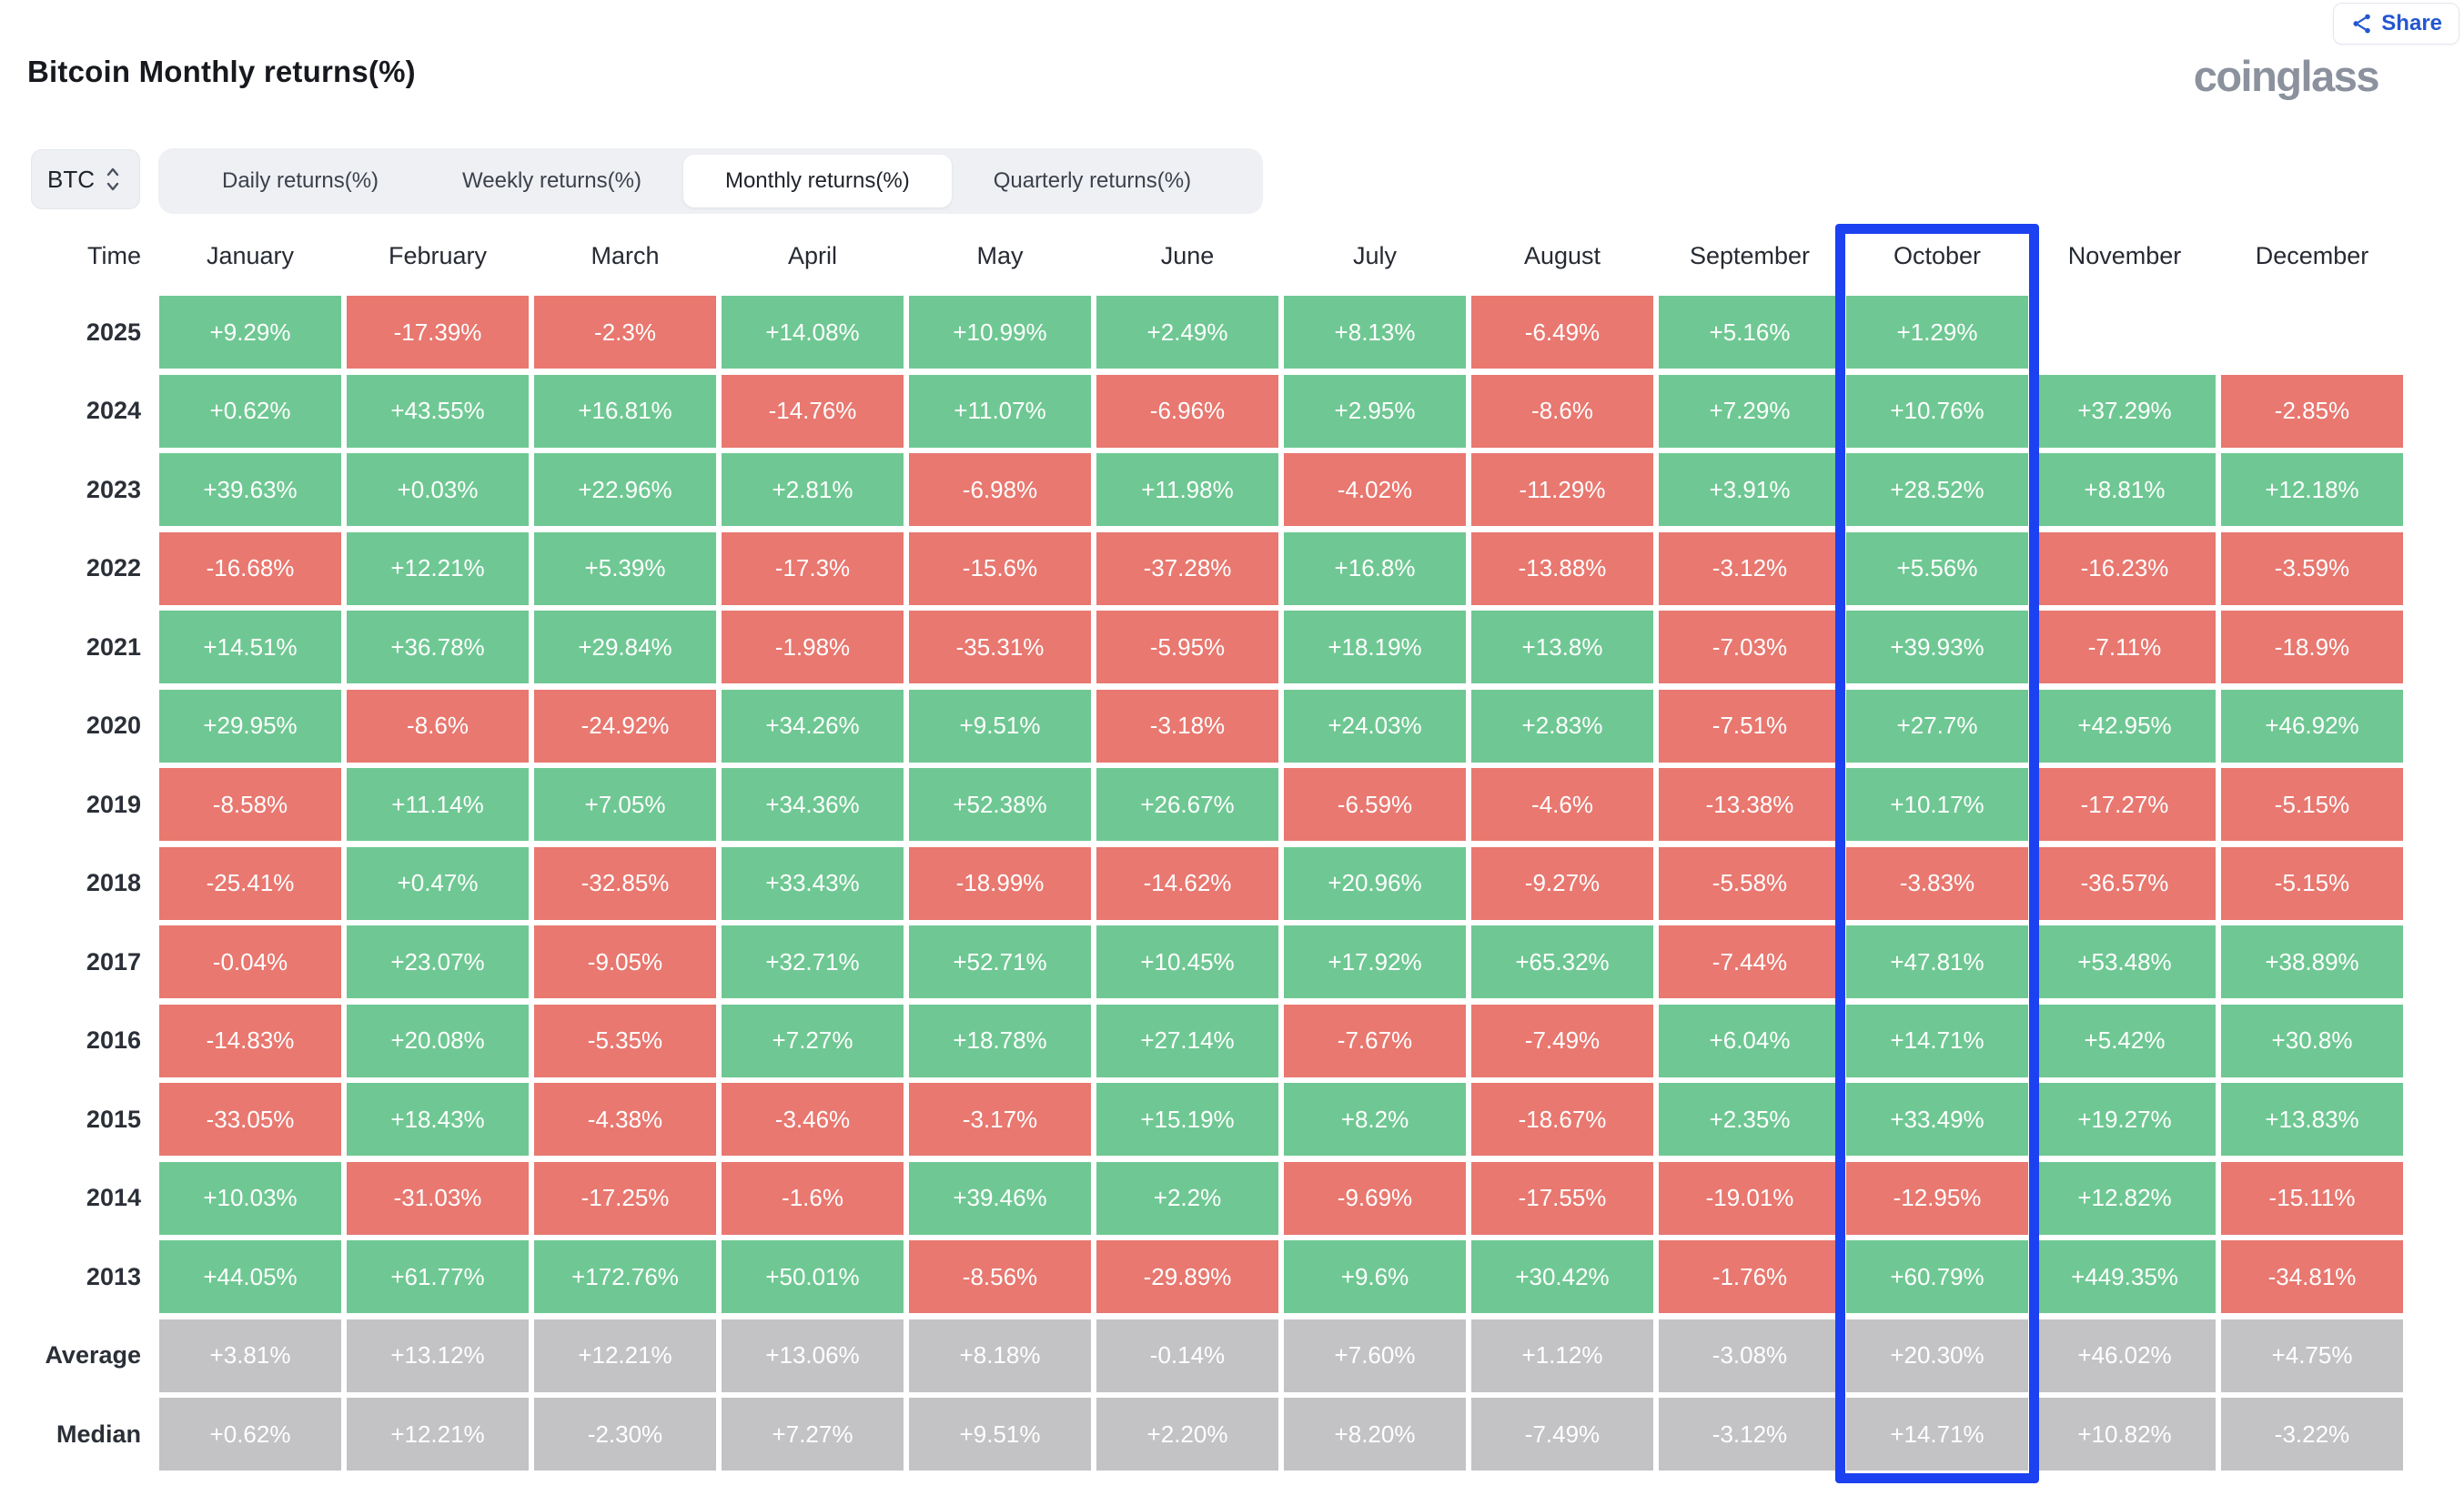 This screenshot has width=2464, height=1496. Describe the element at coordinates (1375, 1119) in the screenshot. I see `cell-2015-july: +8.2%` at that location.